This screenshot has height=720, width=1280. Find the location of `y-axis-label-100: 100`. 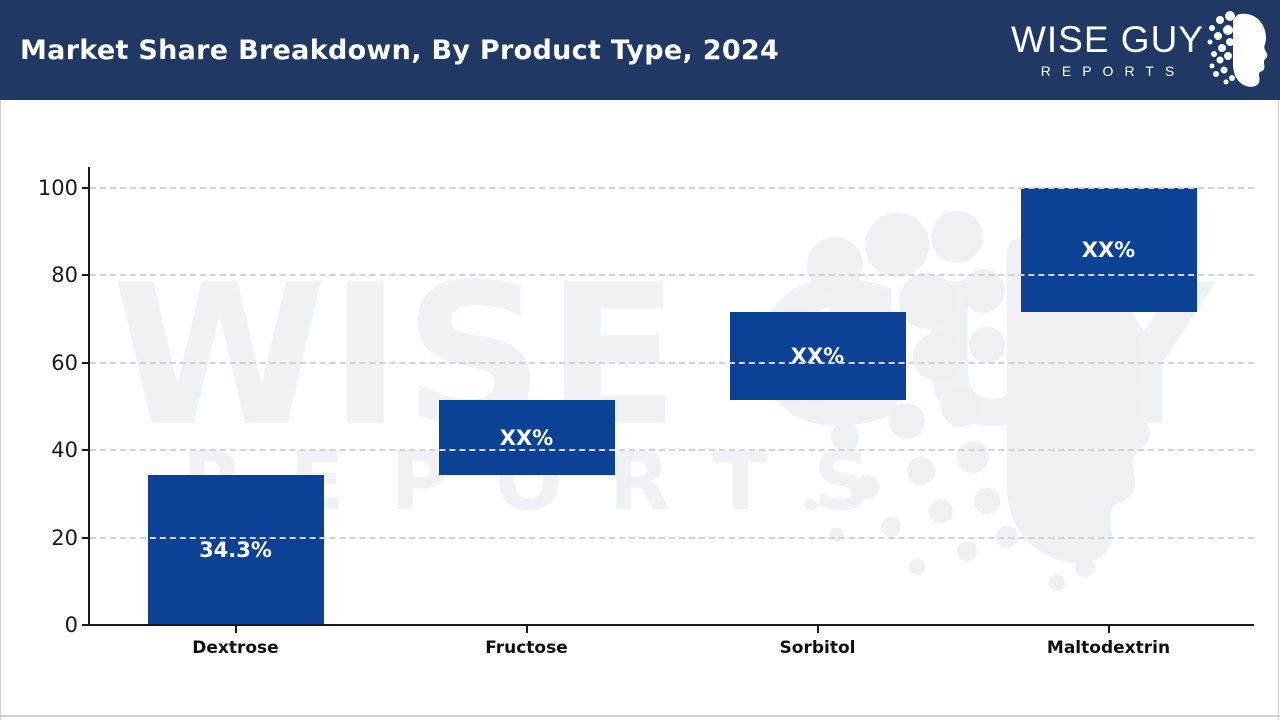

y-axis-label-100: 100 is located at coordinates (57, 187).